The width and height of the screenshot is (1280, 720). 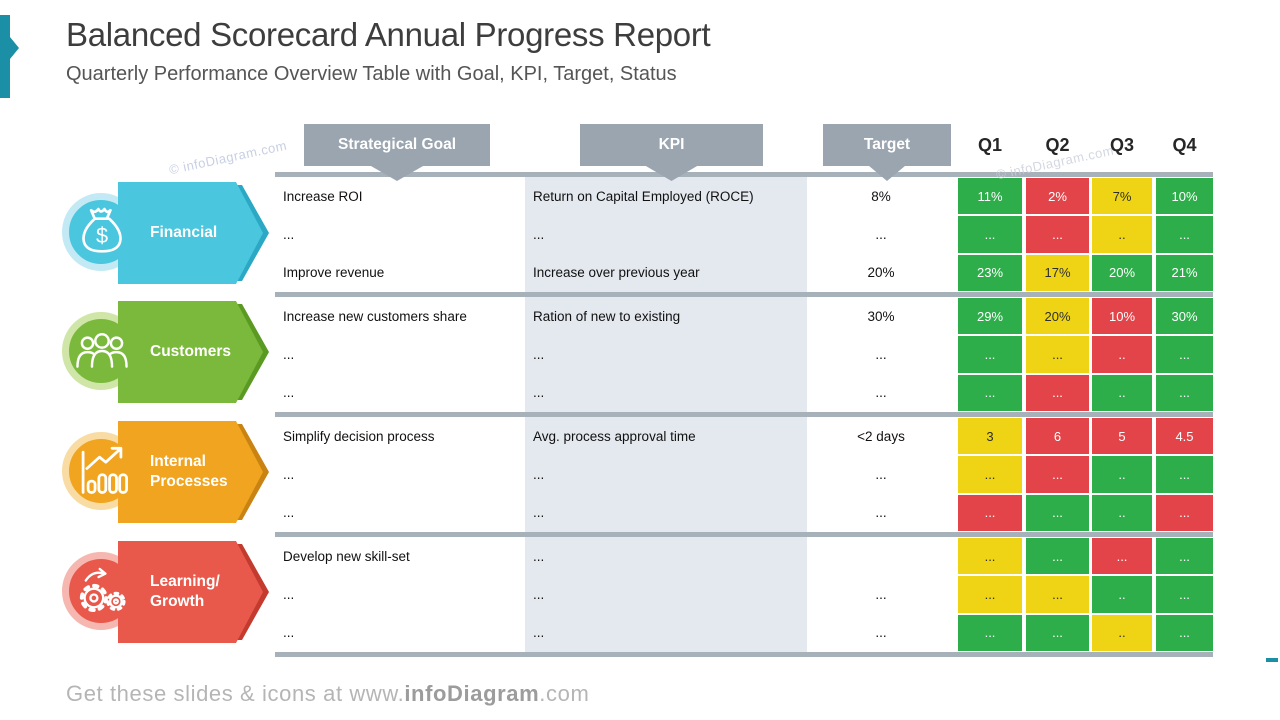 I want to click on status-cell: 5, so click(x=1122, y=436).